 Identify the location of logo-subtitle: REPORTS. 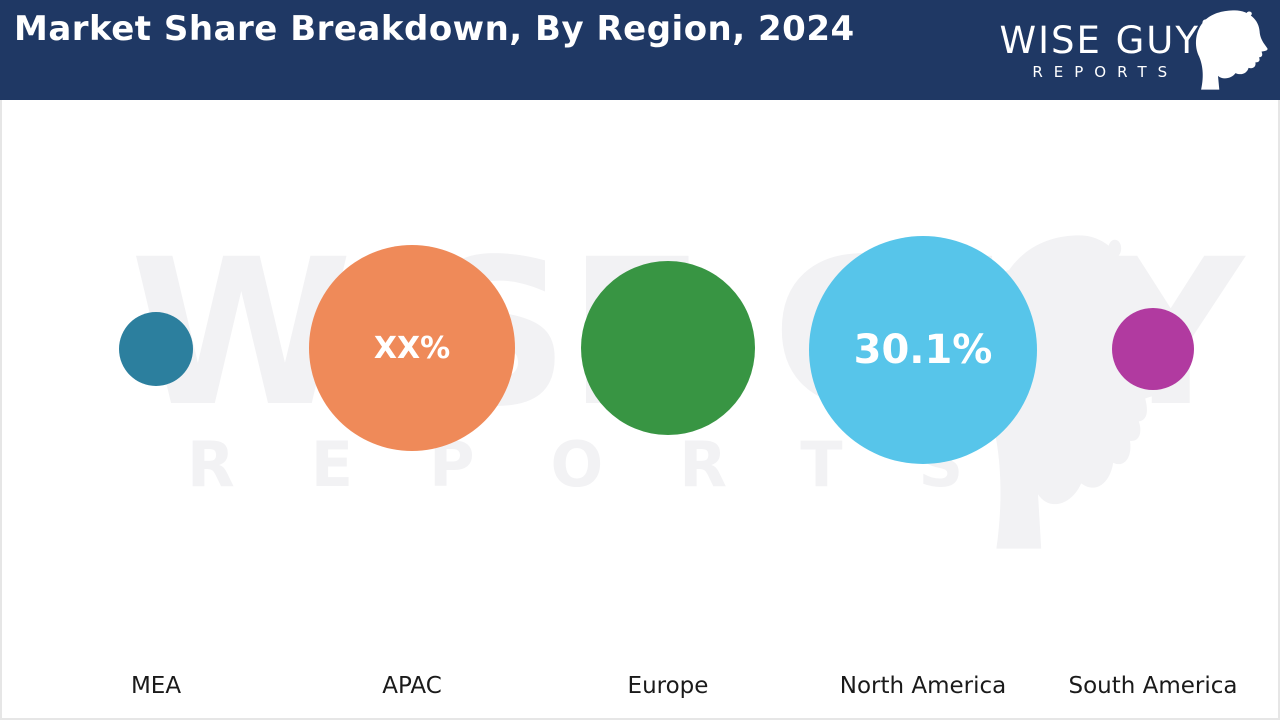
(1105, 72).